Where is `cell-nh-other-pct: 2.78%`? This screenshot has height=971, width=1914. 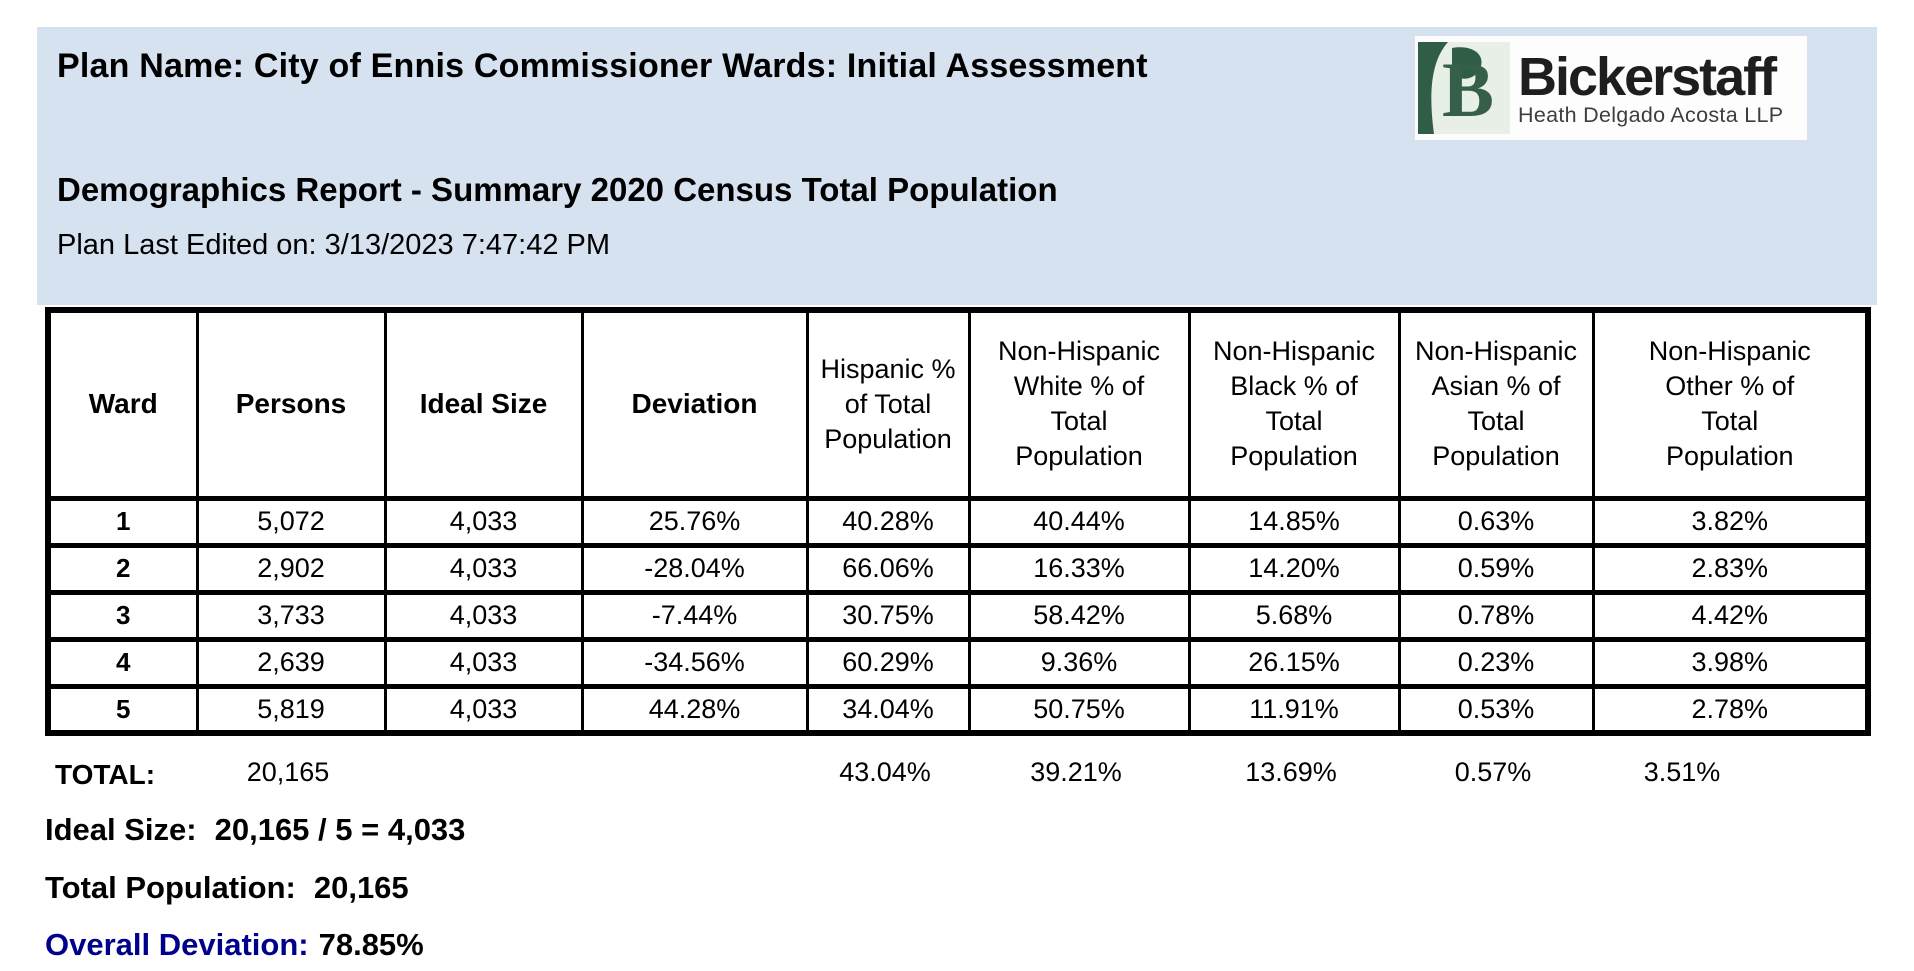
cell-nh-other-pct: 2.78% is located at coordinates (1730, 709).